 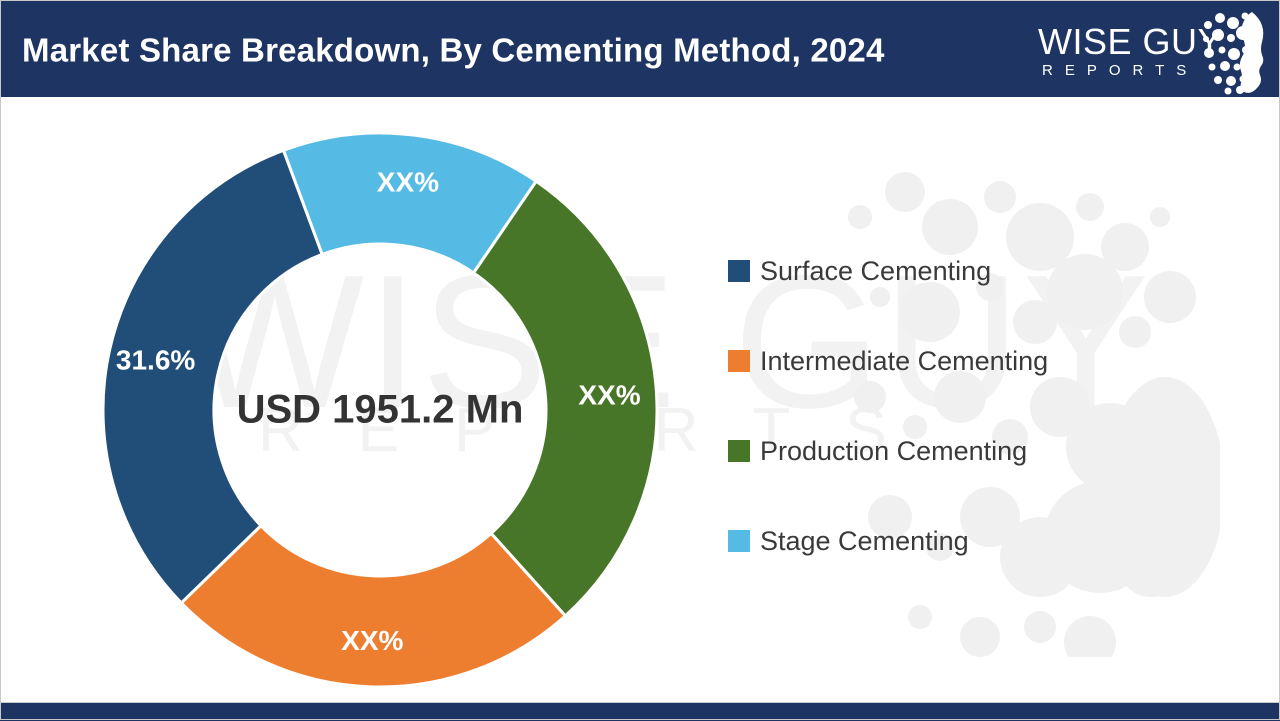 I want to click on wiseguy-logo: WISE GUY REPORTS, so click(x=1145, y=52).